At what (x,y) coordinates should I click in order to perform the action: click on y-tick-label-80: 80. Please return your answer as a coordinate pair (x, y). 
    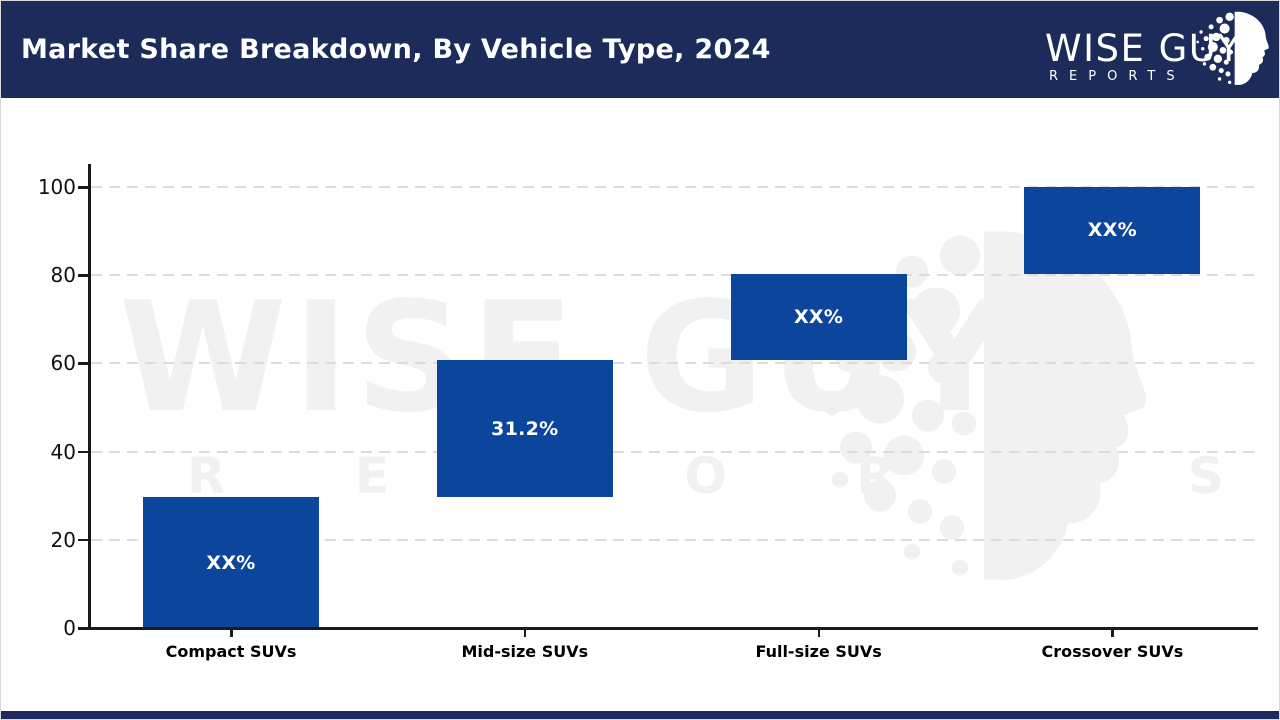
    Looking at the image, I should click on (63, 275).